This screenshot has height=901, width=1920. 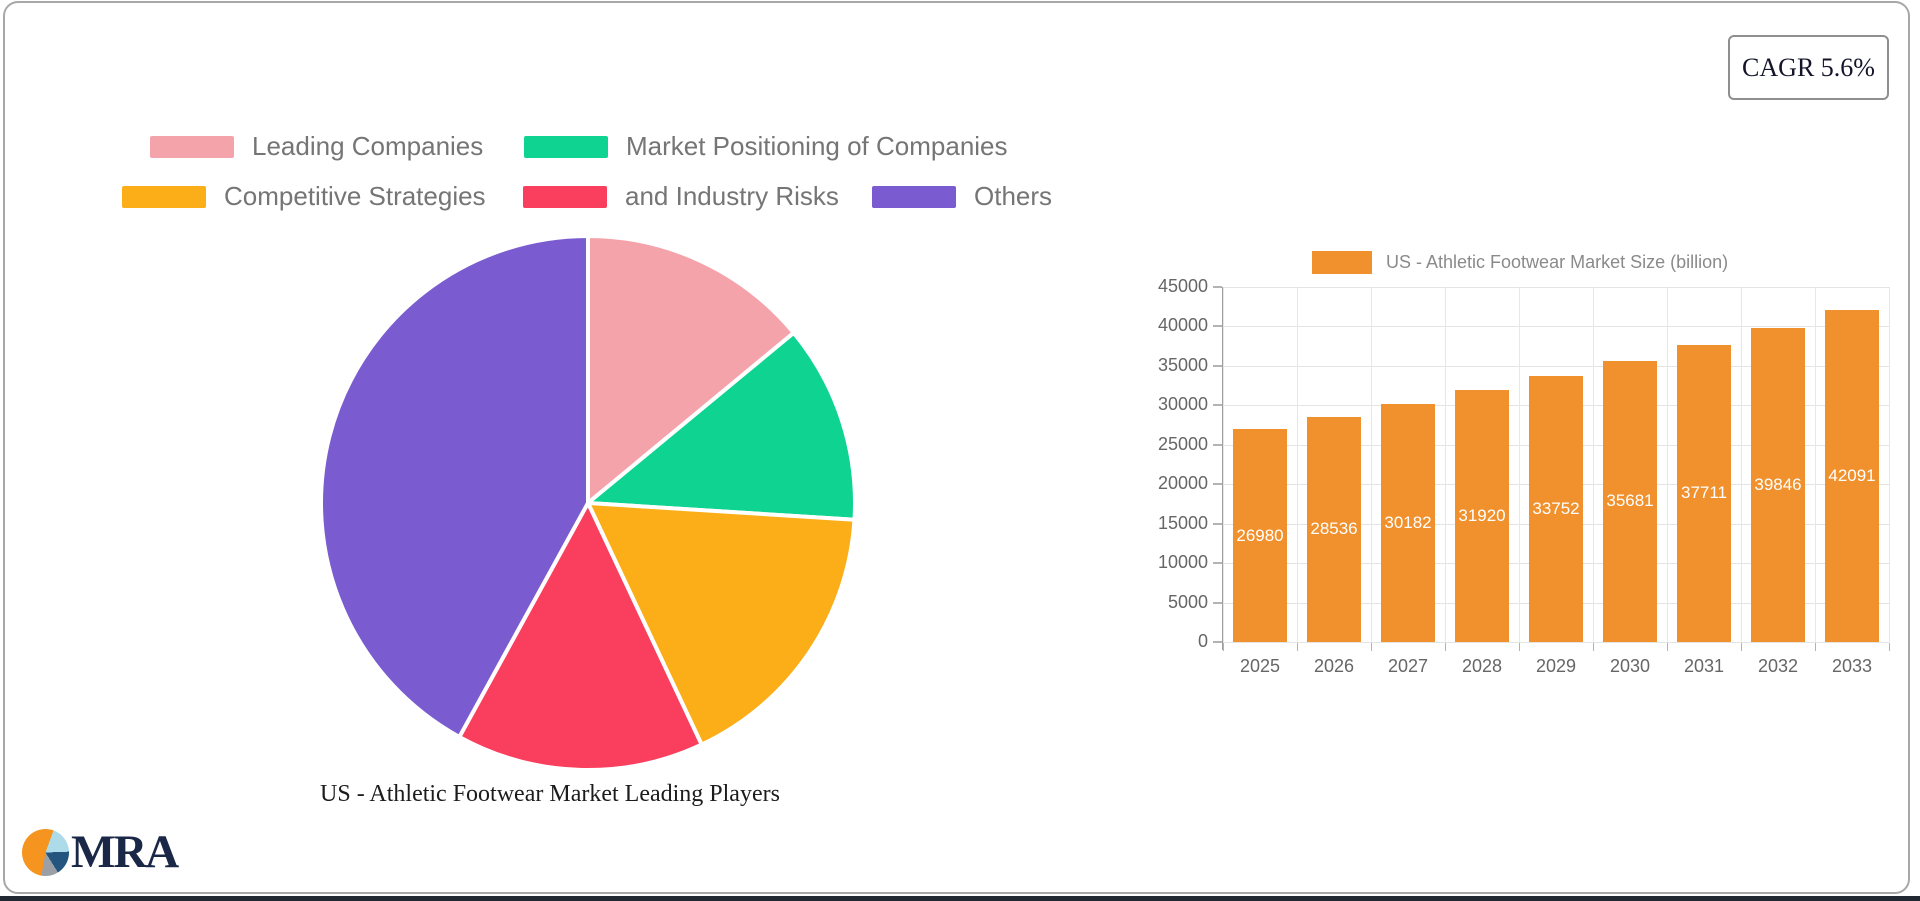 What do you see at coordinates (732, 196) in the screenshot?
I see `pie-legend-label: and Industry Risks` at bounding box center [732, 196].